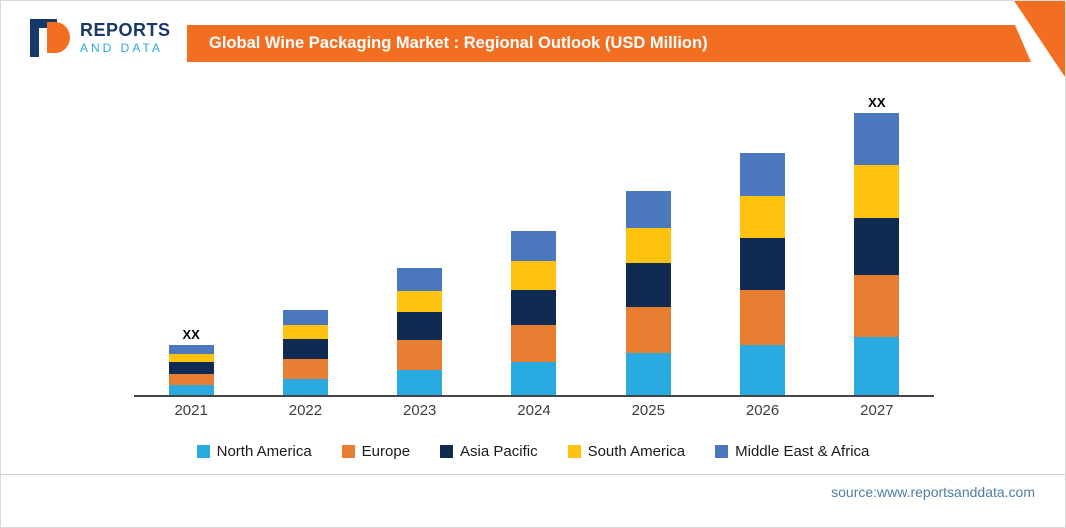  I want to click on x-axis-label: 2021, so click(191, 410).